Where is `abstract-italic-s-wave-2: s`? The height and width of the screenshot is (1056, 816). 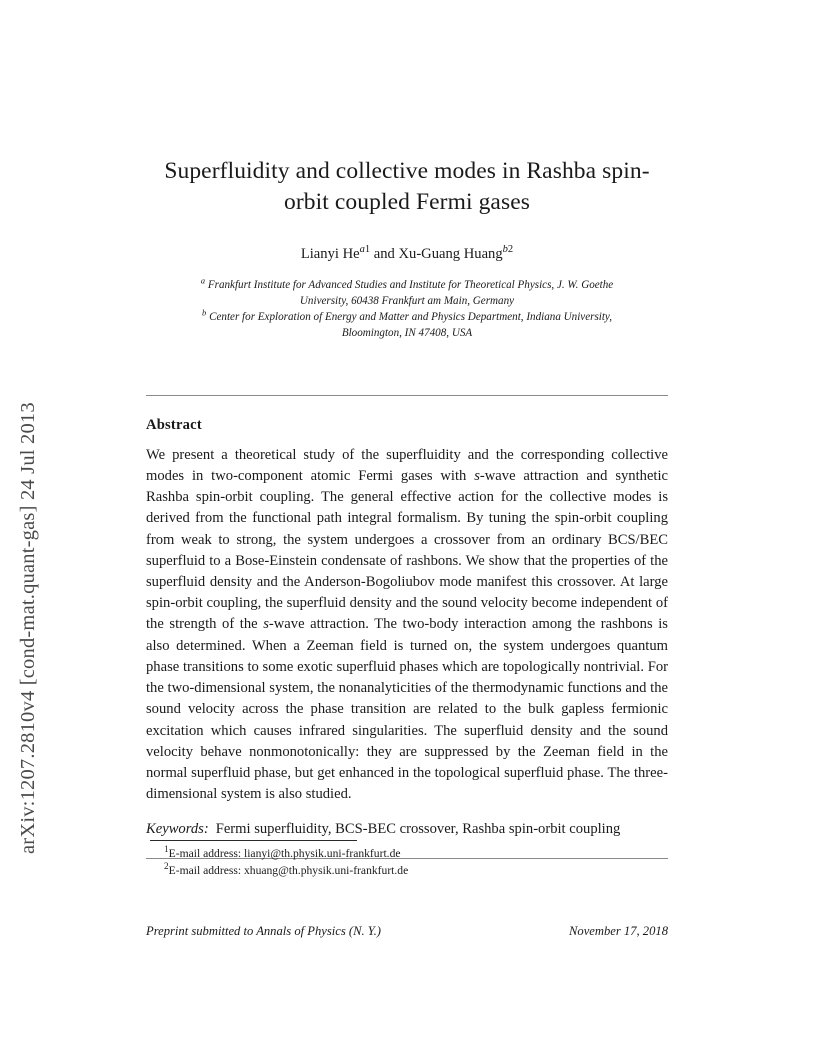 abstract-italic-s-wave-2: s is located at coordinates (266, 624).